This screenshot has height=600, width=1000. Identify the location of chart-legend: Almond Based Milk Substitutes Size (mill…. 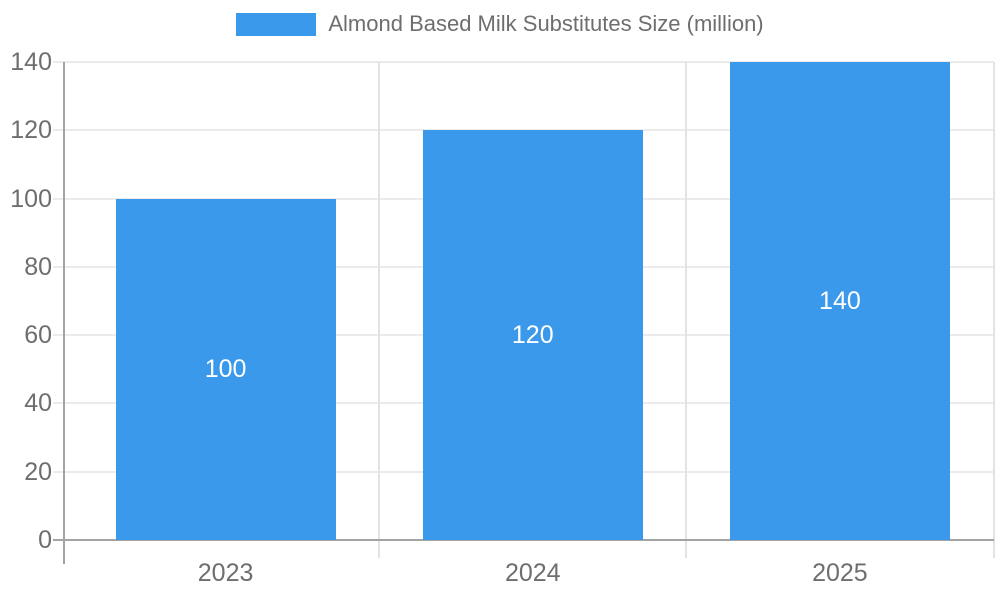
(500, 24).